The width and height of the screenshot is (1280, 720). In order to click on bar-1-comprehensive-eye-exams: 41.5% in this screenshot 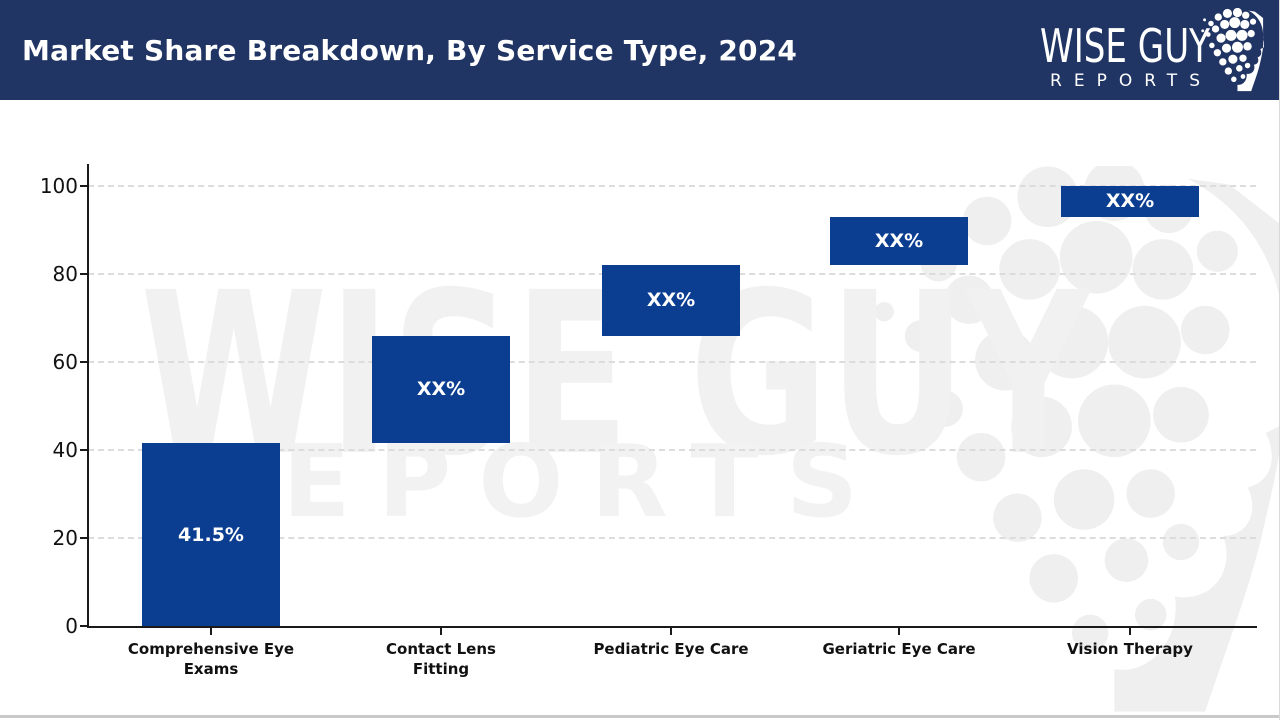, I will do `click(211, 534)`.